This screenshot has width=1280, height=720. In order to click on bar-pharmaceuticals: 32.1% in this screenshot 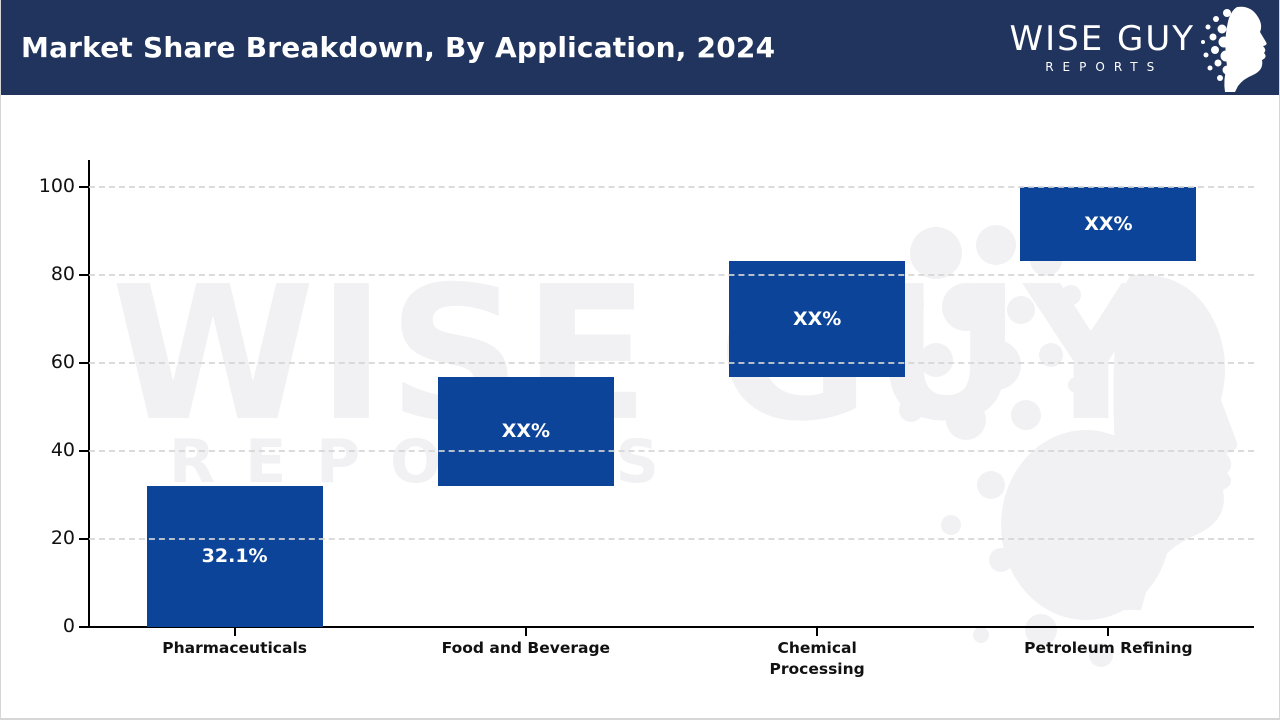, I will do `click(234, 556)`.